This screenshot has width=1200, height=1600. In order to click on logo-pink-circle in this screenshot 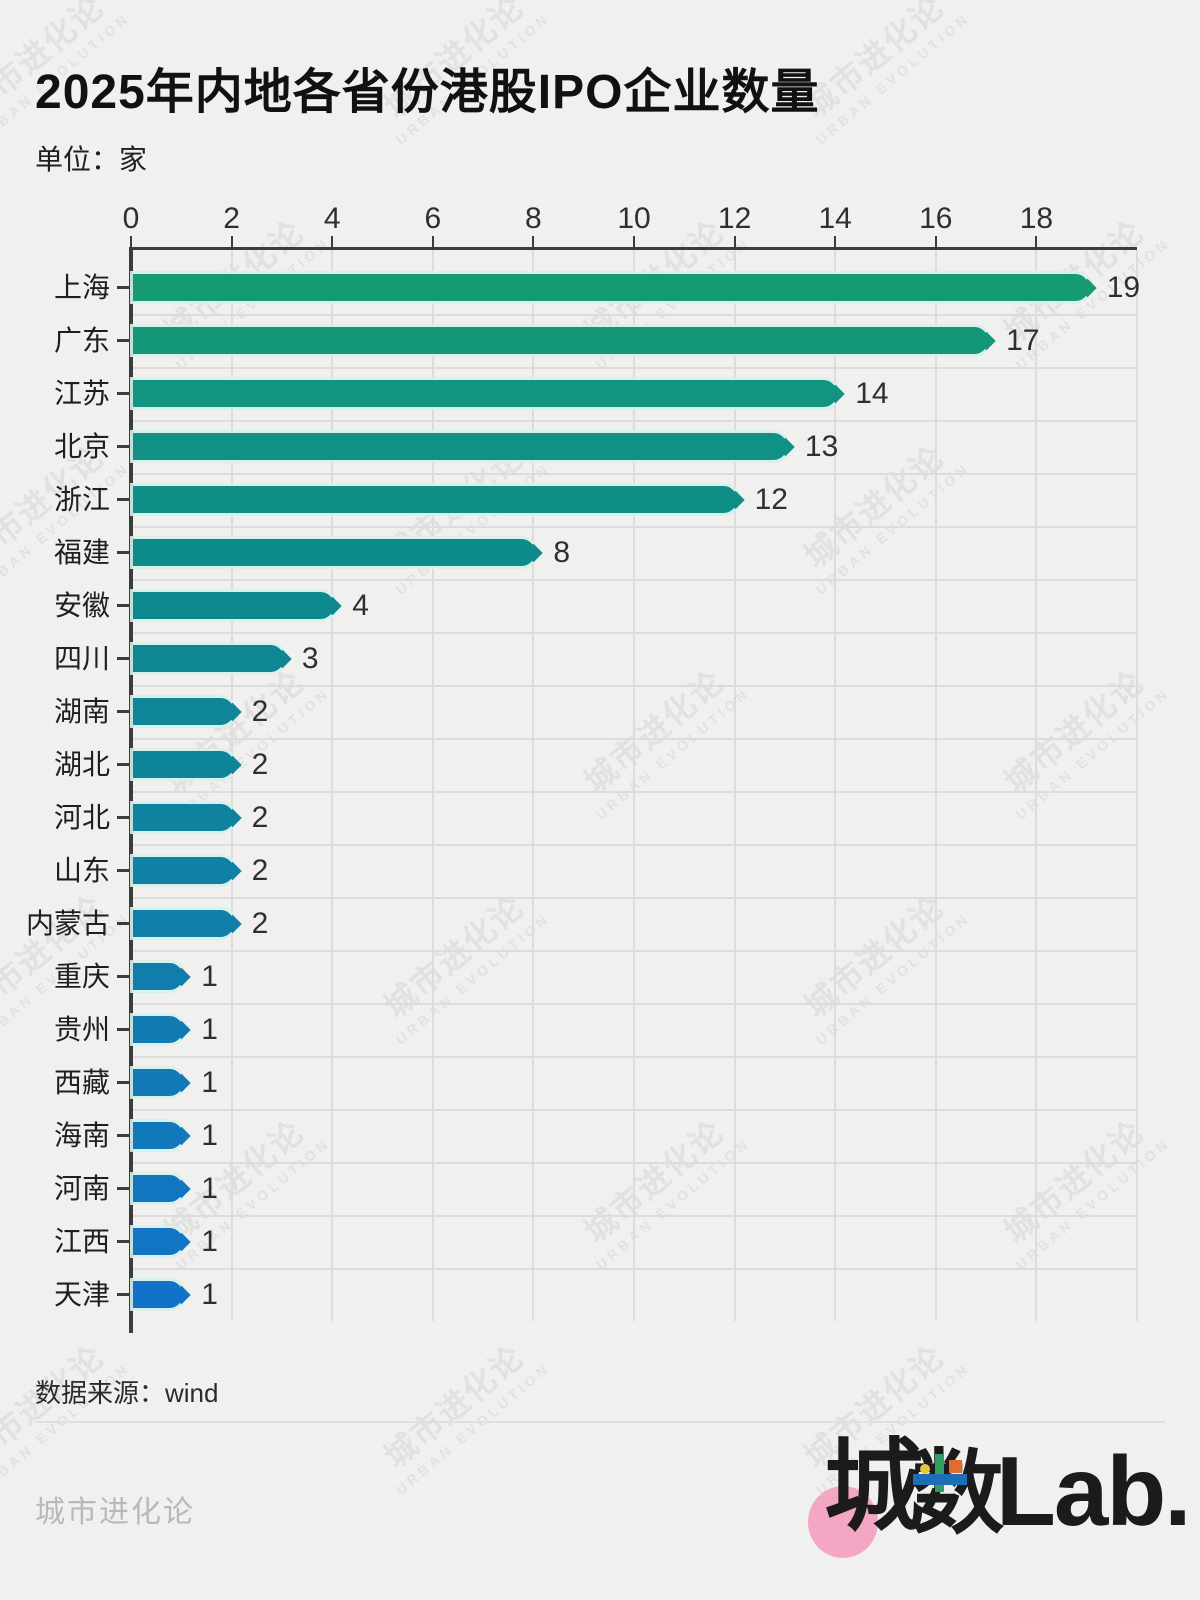, I will do `click(843, 1522)`.